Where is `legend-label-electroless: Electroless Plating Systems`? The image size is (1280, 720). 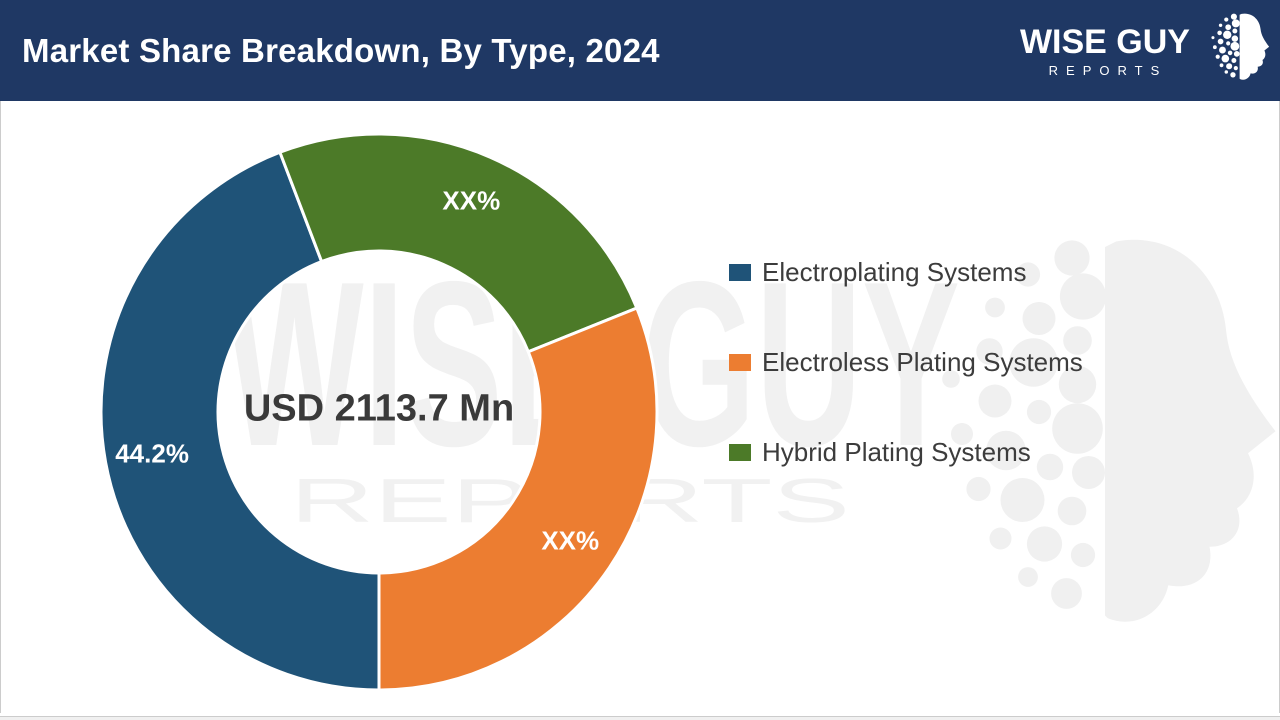 legend-label-electroless: Electroless Plating Systems is located at coordinates (922, 362).